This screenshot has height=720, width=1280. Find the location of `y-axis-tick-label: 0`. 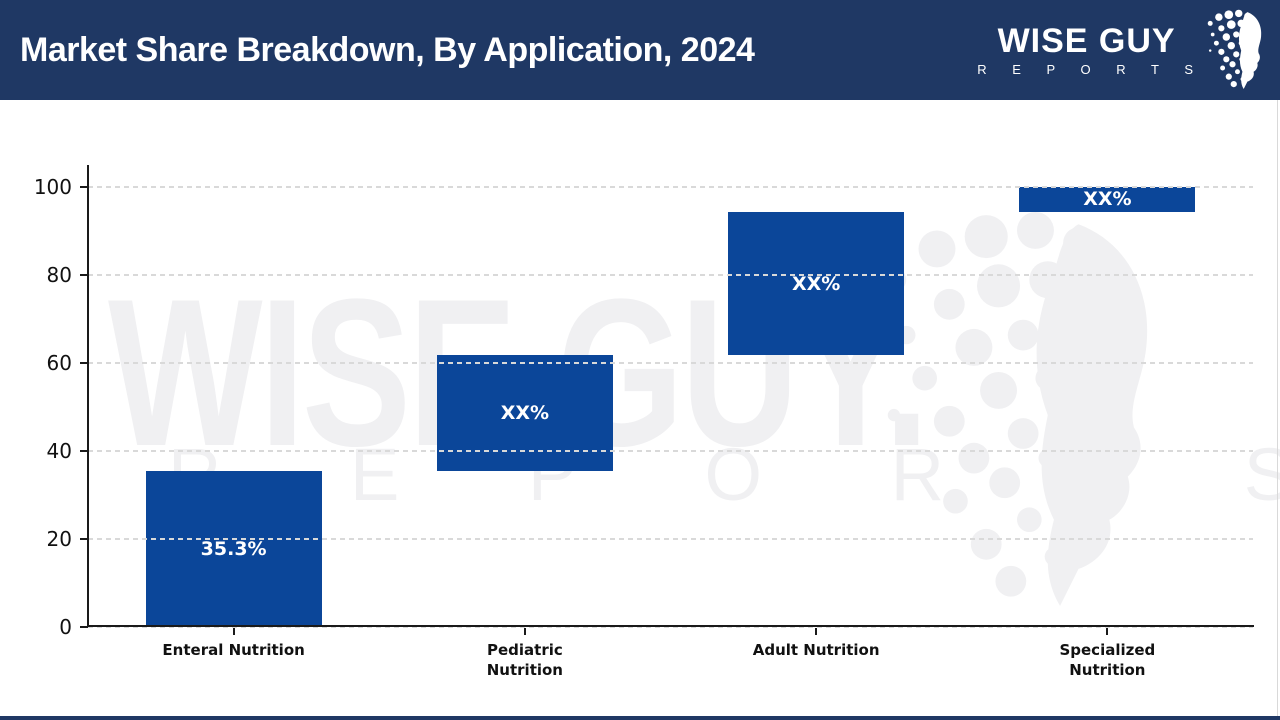

y-axis-tick-label: 0 is located at coordinates (65, 626).